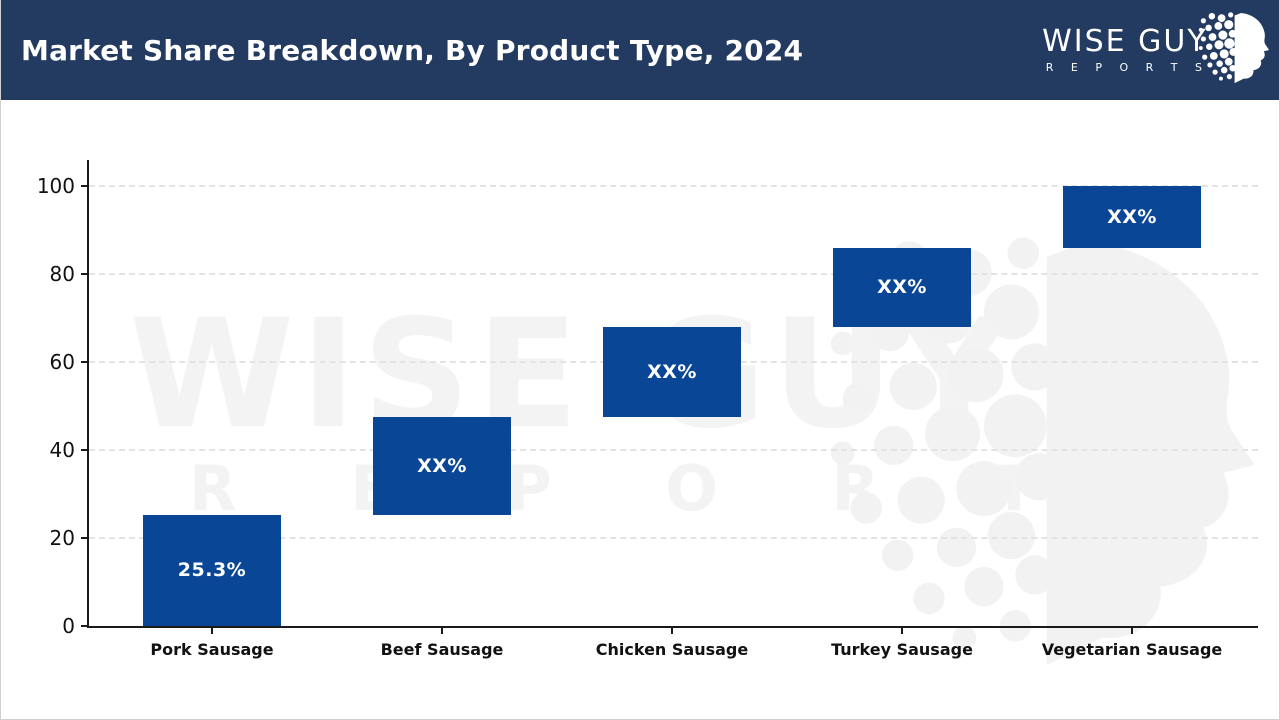 This screenshot has width=1280, height=720. What do you see at coordinates (672, 649) in the screenshot?
I see `x-axis-category-label: Chicken Sausage` at bounding box center [672, 649].